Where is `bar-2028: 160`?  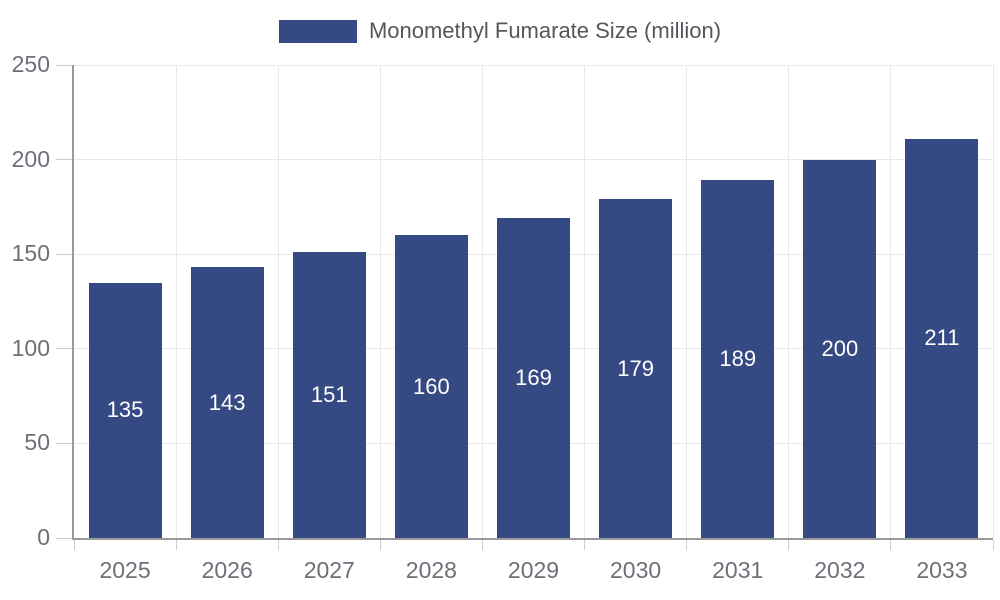 bar-2028: 160 is located at coordinates (431, 386).